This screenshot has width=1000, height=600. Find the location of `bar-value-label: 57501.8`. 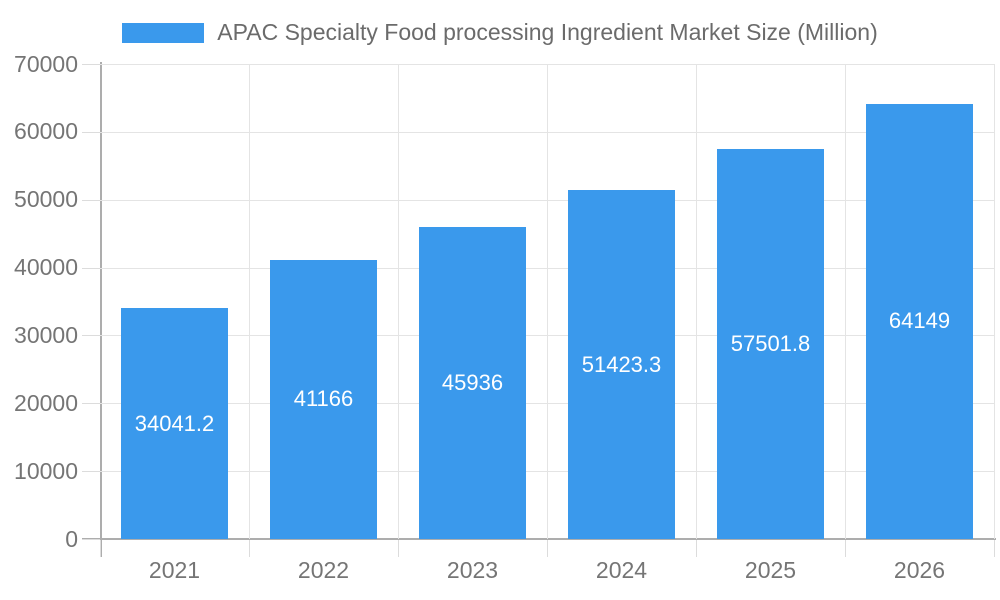

bar-value-label: 57501.8 is located at coordinates (770, 343).